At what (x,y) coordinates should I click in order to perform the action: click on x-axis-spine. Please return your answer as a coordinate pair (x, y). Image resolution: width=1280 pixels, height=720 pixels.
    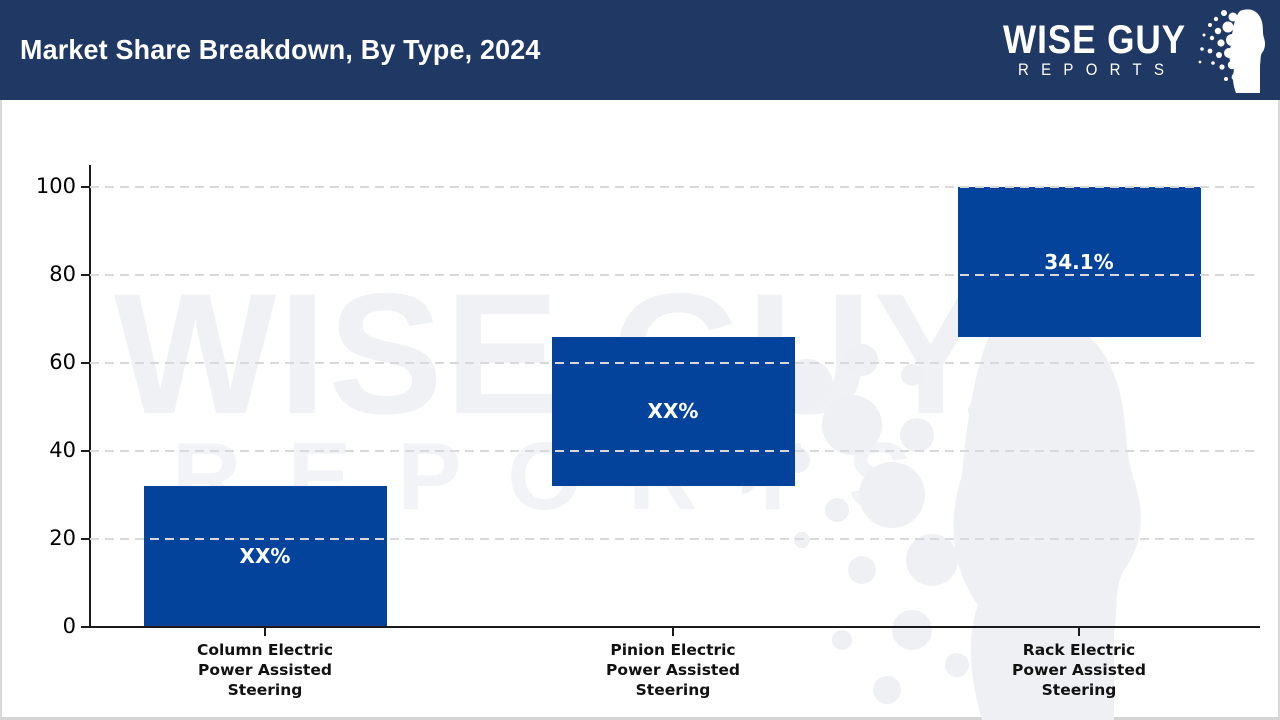
    Looking at the image, I should click on (674, 627).